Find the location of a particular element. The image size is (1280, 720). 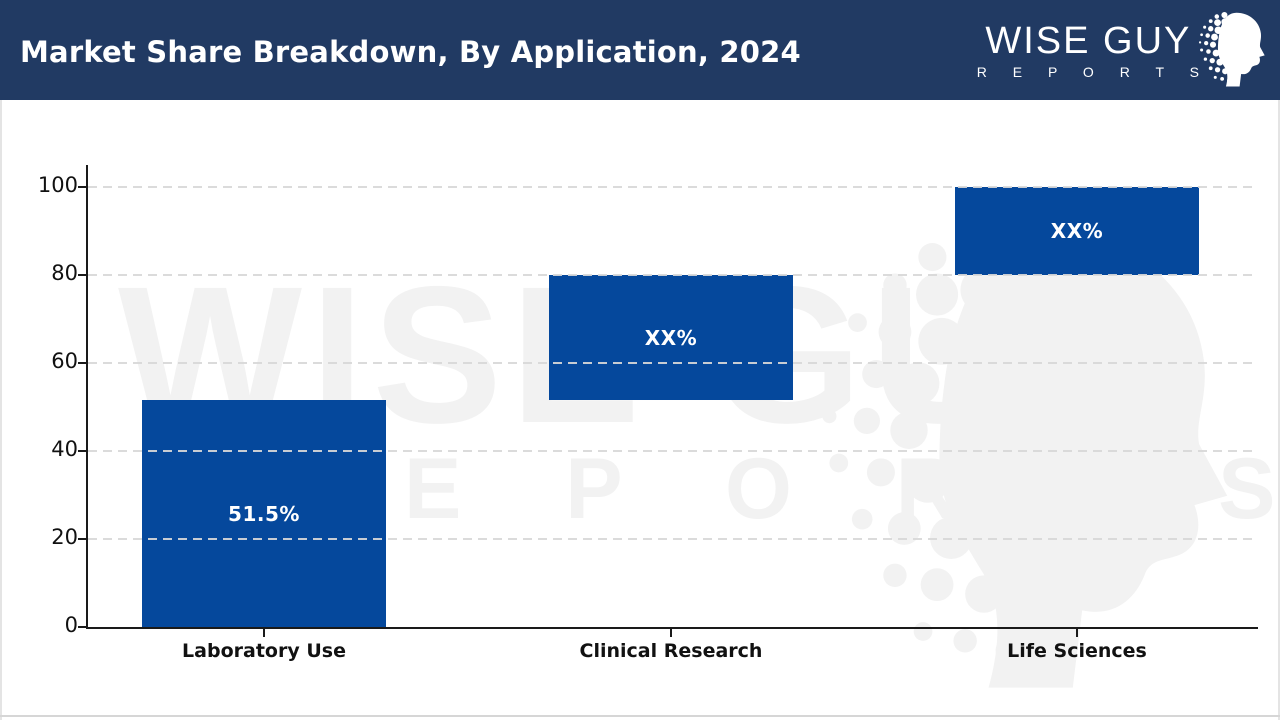

logo-wordmark: WISE GUY is located at coordinates (1088, 41).